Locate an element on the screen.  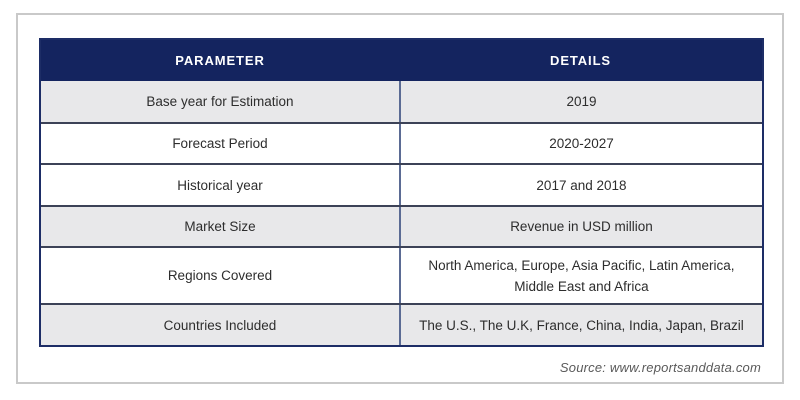
parameter-cell: Historical year is located at coordinates (220, 185).